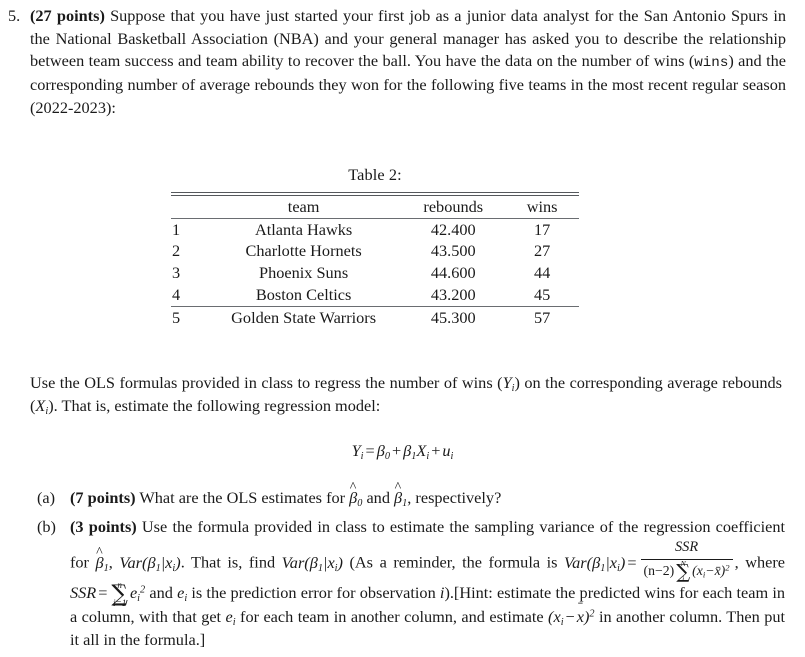 The height and width of the screenshot is (657, 805). I want to click on part-b-text-c: . That is, find, so click(231, 562).